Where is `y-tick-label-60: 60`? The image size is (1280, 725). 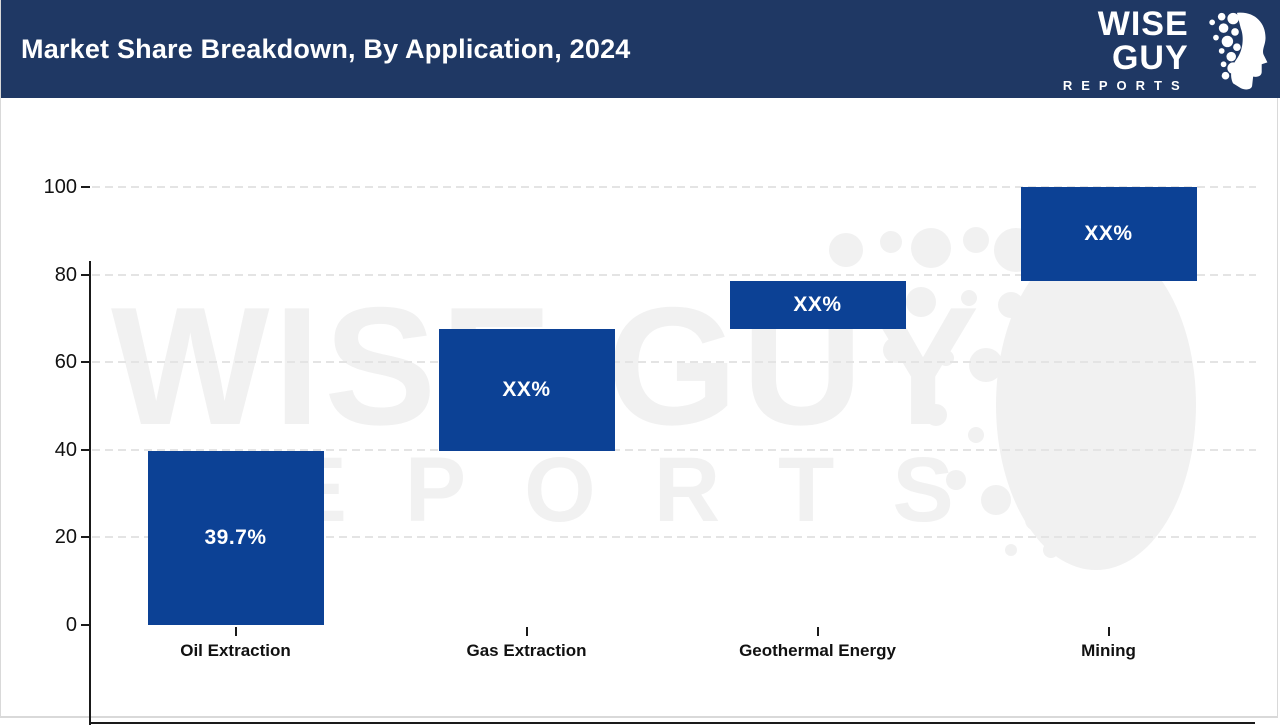
y-tick-label-60: 60 is located at coordinates (65, 362).